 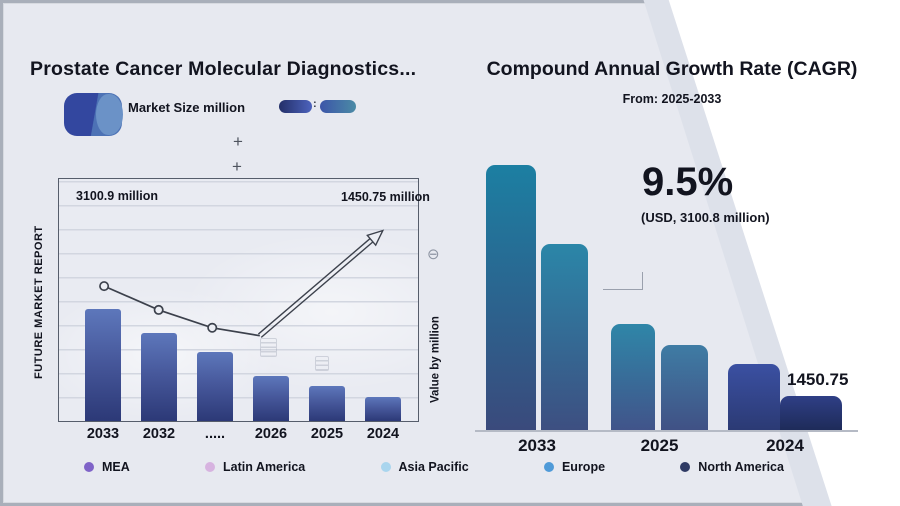 What do you see at coordinates (327, 403) in the screenshot?
I see `market-bar-2025` at bounding box center [327, 403].